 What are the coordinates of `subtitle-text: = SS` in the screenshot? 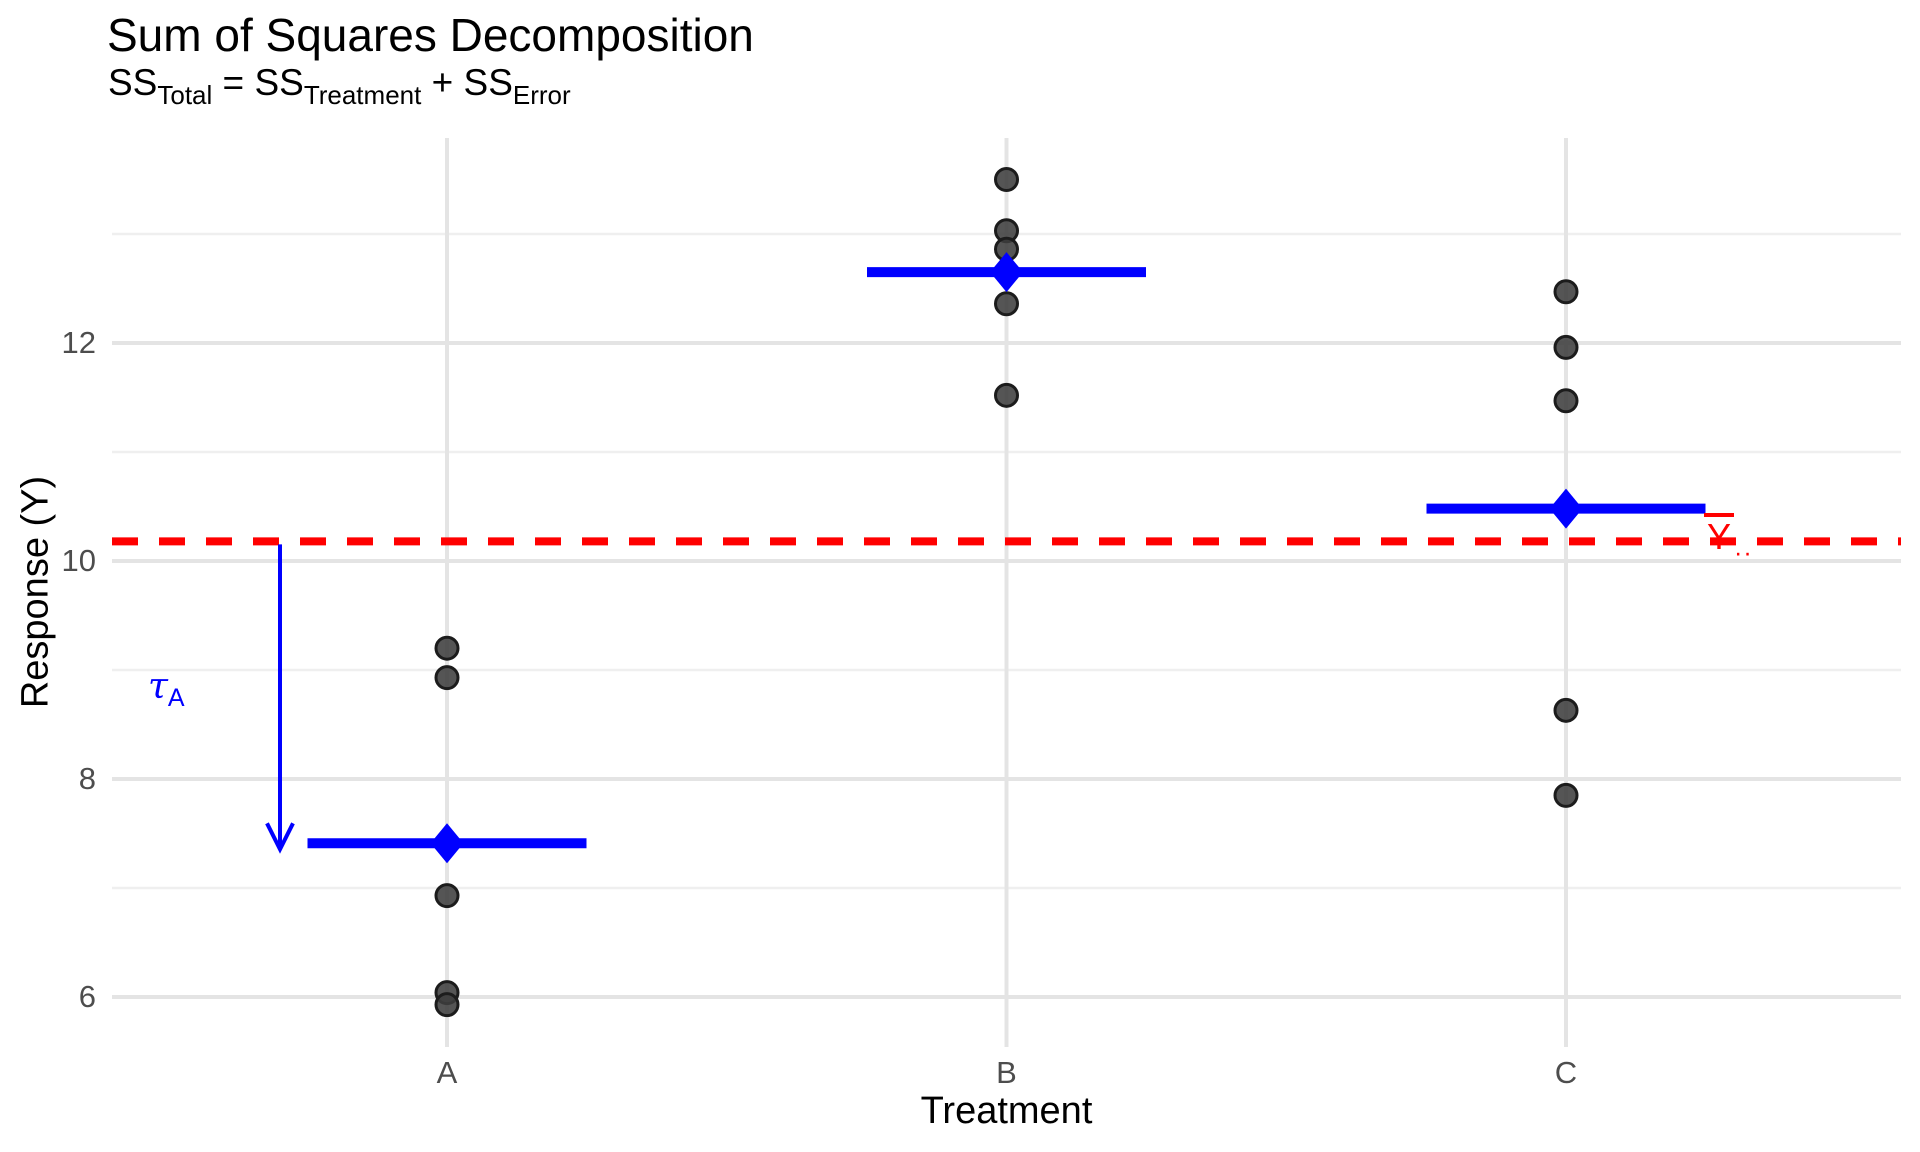 It's located at (258, 82).